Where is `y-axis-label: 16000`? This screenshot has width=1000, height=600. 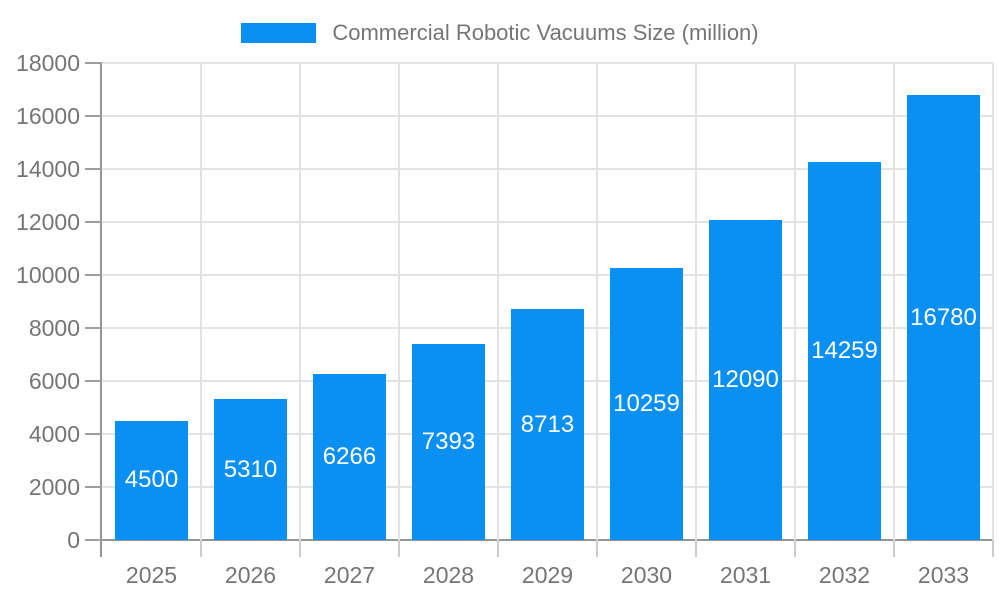 y-axis-label: 16000 is located at coordinates (48, 116).